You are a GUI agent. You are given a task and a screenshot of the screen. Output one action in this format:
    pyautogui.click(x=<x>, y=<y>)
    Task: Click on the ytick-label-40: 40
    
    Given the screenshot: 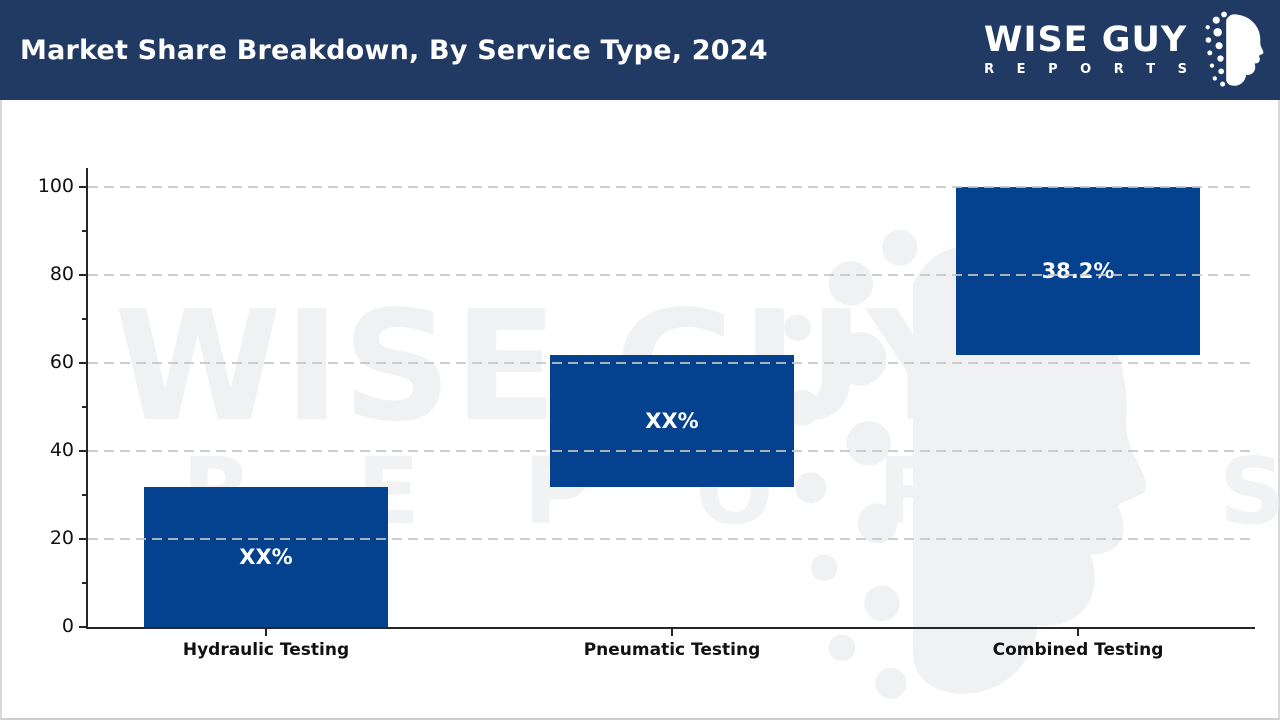 What is the action you would take?
    pyautogui.click(x=61, y=450)
    